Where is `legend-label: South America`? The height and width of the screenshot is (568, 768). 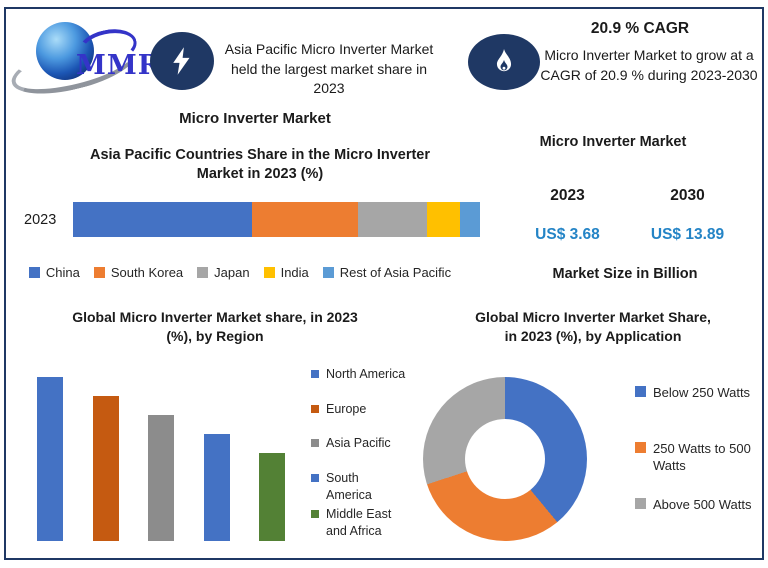
legend-label: South America is located at coordinates (349, 486).